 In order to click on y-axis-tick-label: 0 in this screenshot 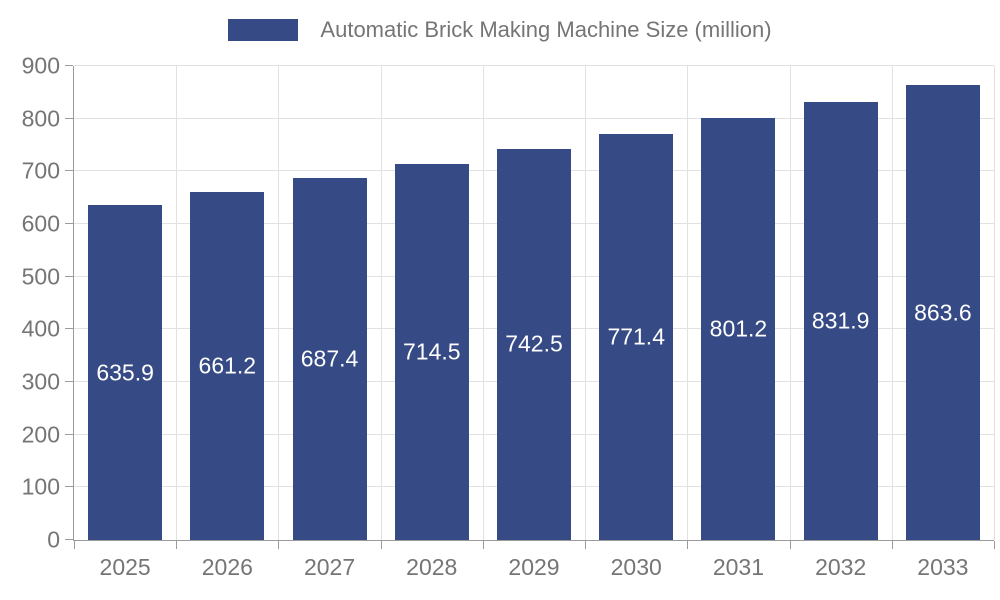, I will do `click(53, 539)`.